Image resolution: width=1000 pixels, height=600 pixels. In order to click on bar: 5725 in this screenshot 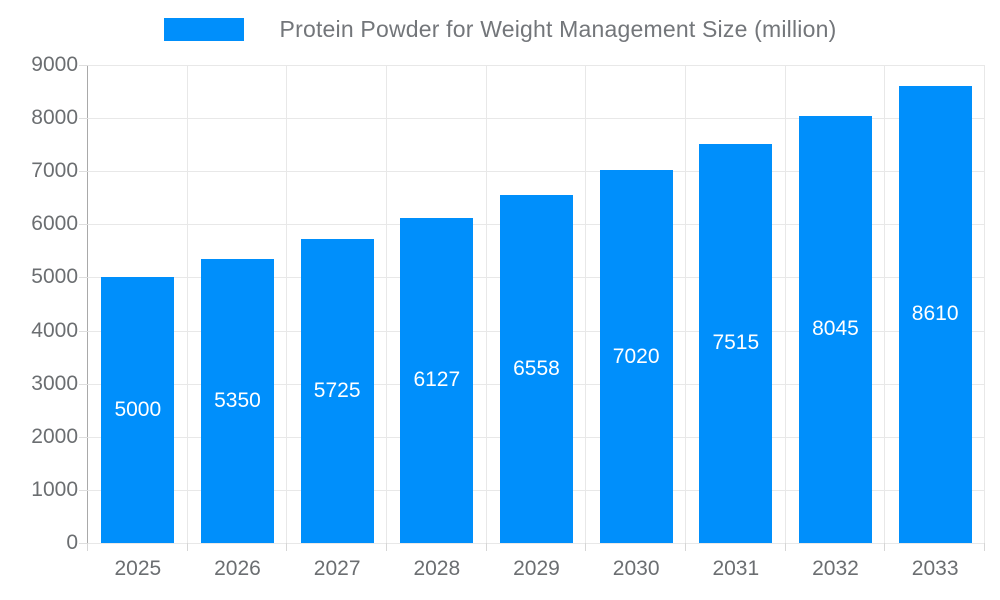, I will do `click(337, 390)`.